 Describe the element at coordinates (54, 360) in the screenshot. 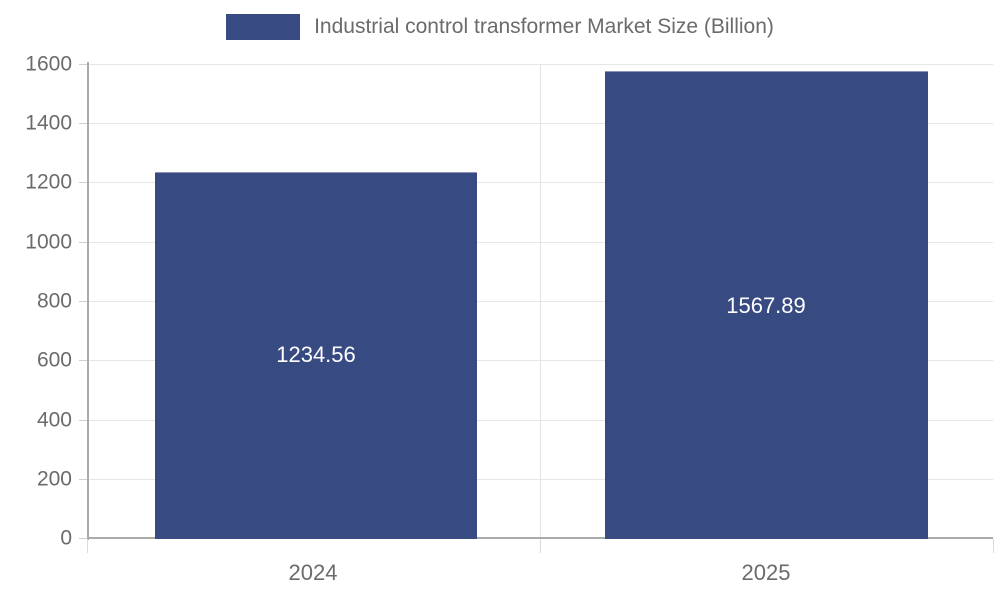

I see `y-tick-label-600: 600` at that location.